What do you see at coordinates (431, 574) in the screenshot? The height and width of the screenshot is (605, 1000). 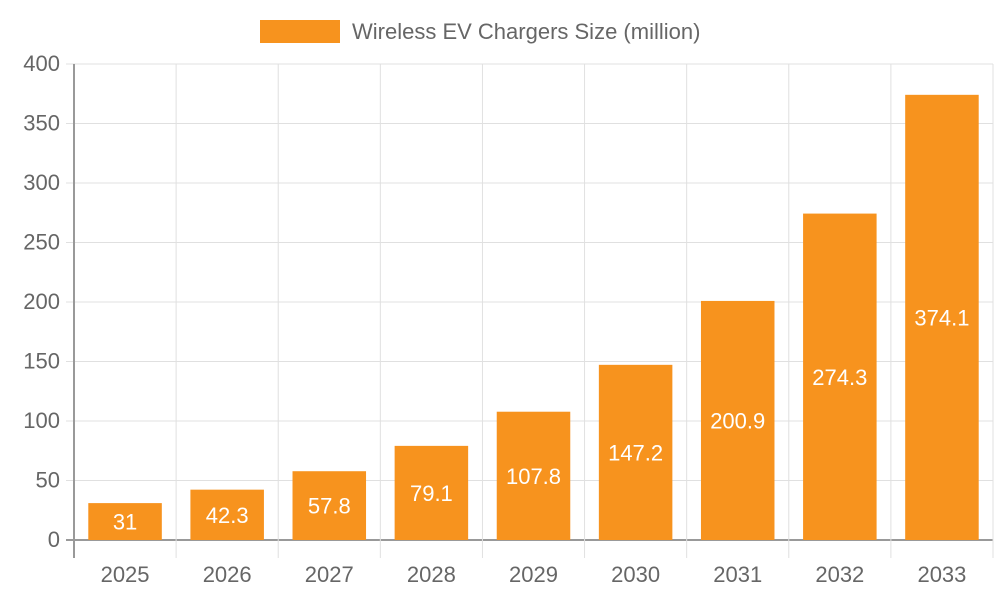 I see `x-tick-label: 2028` at bounding box center [431, 574].